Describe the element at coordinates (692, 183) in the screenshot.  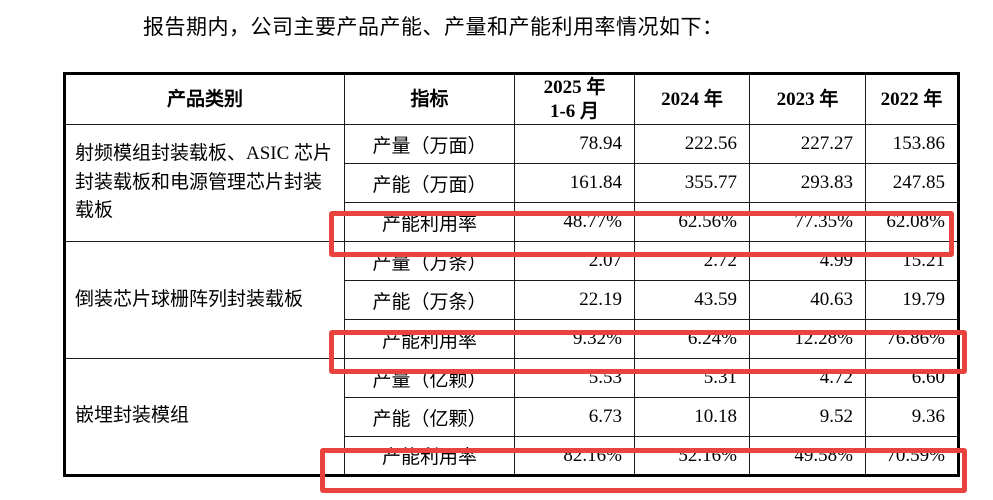
I see `value-cell: 355.77` at that location.